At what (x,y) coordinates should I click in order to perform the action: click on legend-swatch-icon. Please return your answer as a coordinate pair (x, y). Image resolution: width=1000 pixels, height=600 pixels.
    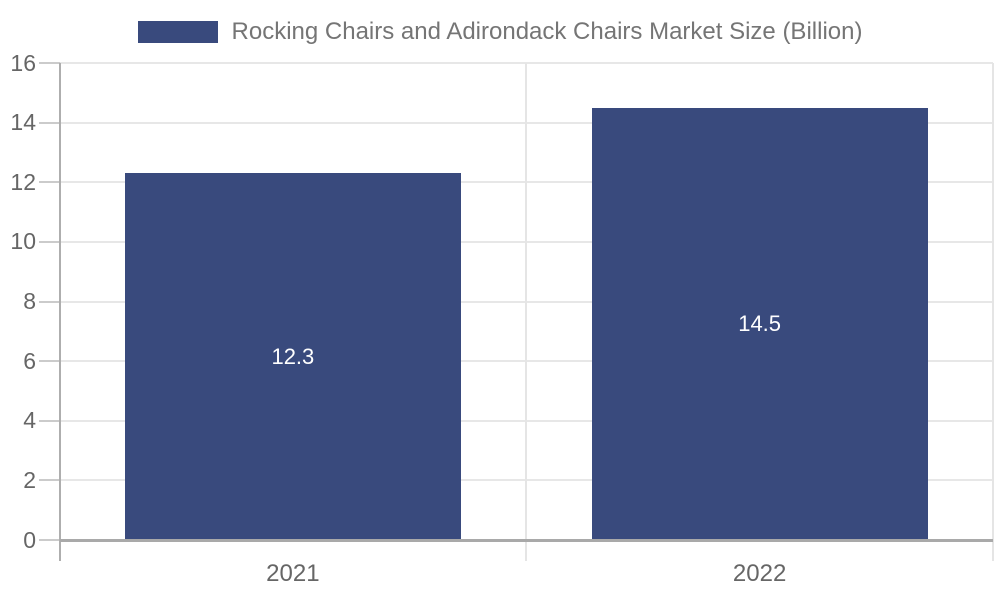
    Looking at the image, I should click on (177, 32).